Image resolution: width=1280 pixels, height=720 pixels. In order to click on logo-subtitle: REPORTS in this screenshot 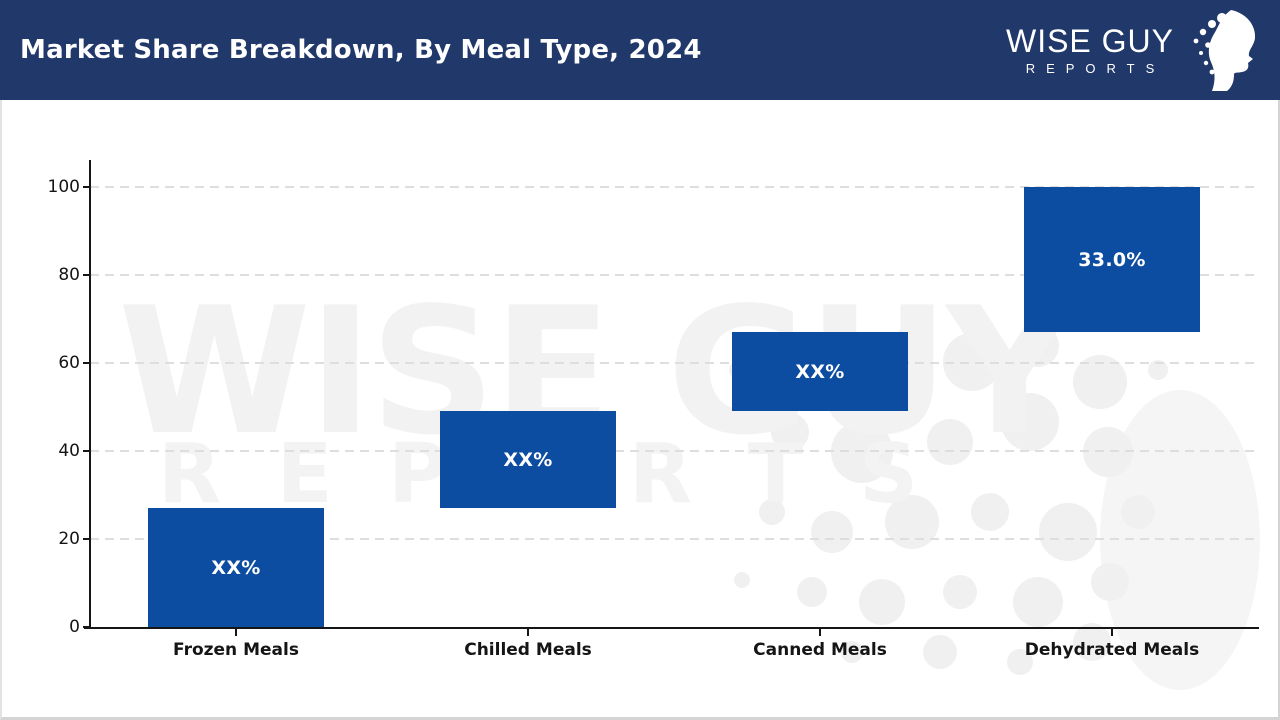, I will do `click(1095, 68)`.